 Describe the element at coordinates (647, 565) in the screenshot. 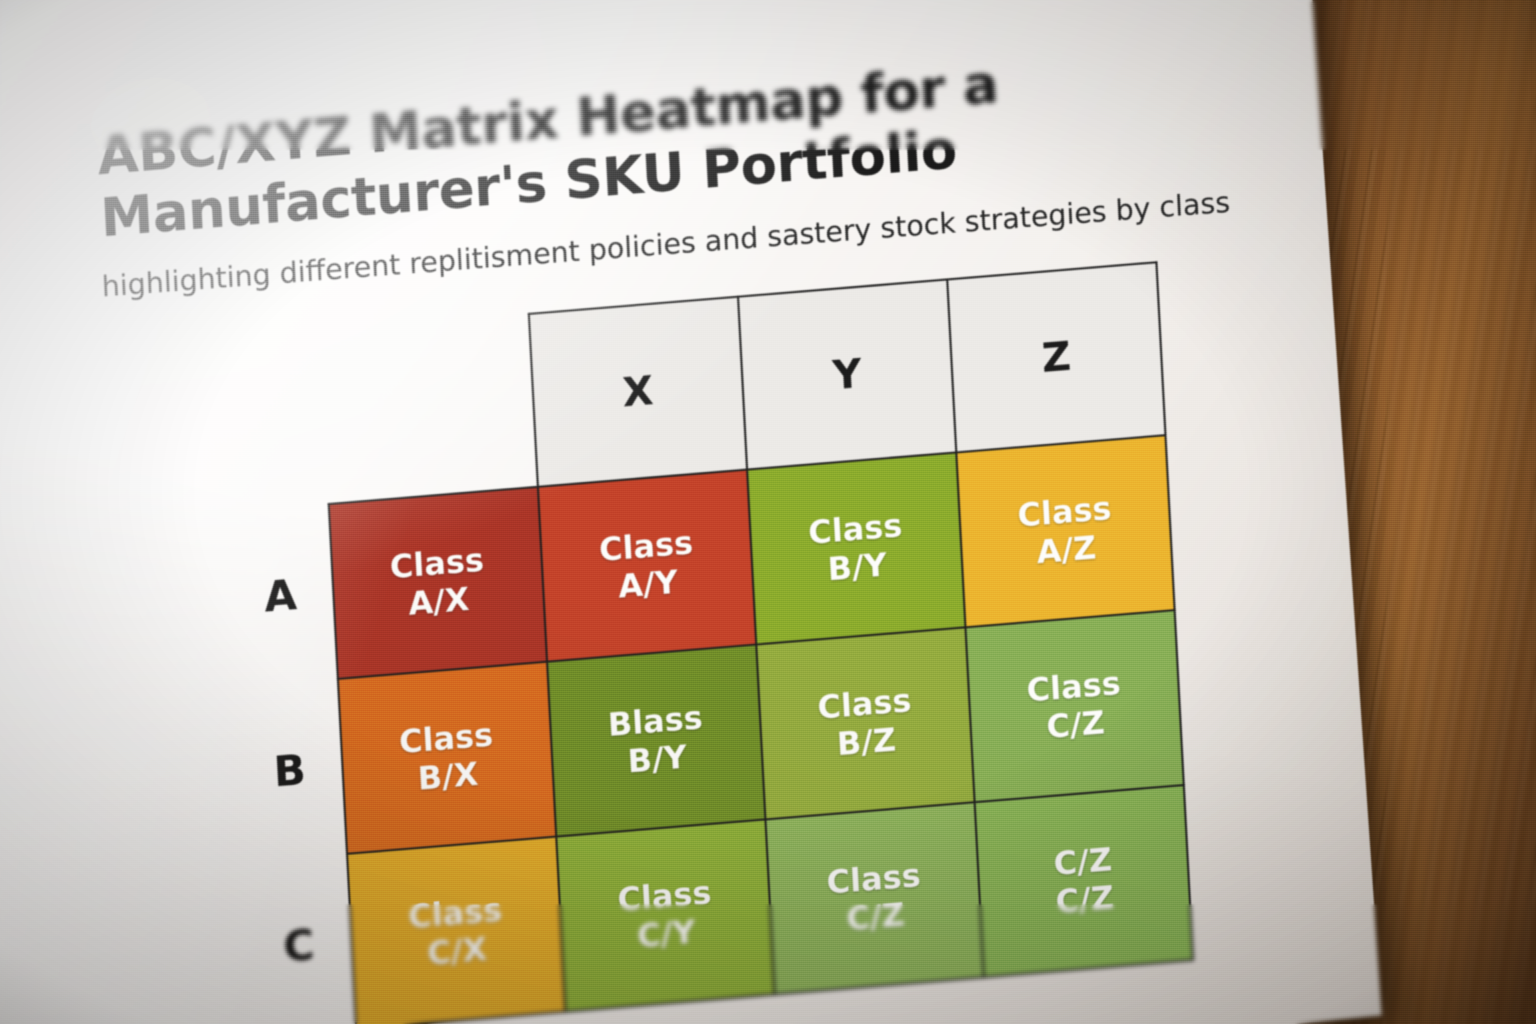

I see `heatmap-cell-a-2: Class A/Y` at that location.